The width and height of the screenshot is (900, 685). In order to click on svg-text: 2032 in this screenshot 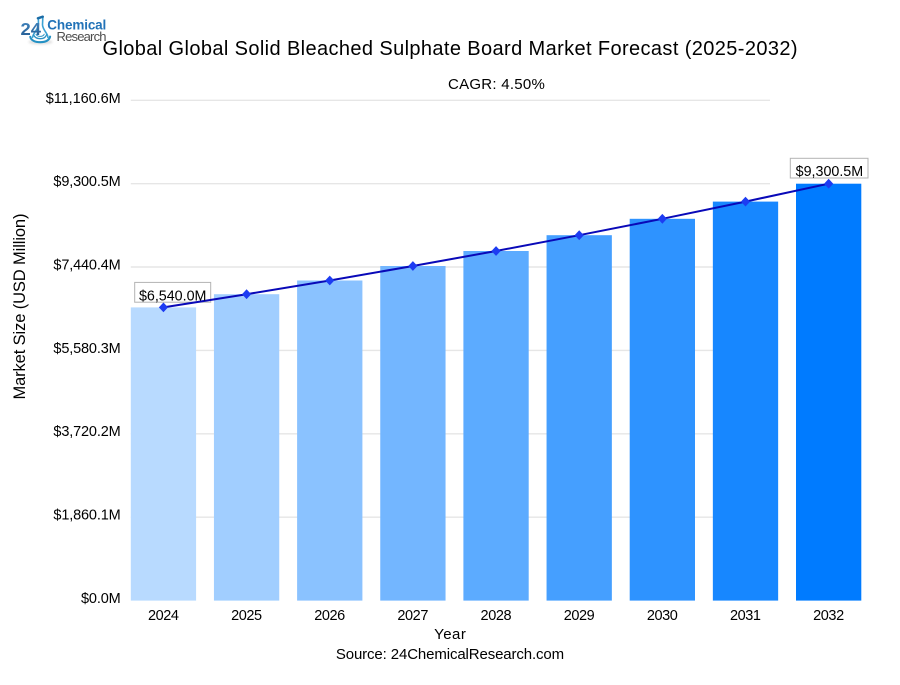, I will do `click(828, 616)`.